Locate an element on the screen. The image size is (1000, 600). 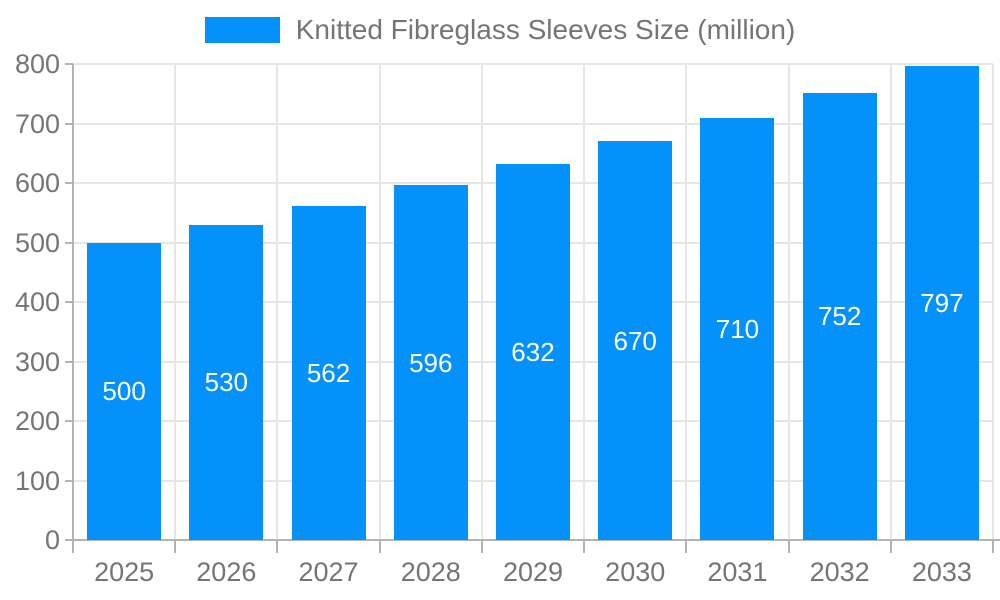
bar-2031 is located at coordinates (737, 328).